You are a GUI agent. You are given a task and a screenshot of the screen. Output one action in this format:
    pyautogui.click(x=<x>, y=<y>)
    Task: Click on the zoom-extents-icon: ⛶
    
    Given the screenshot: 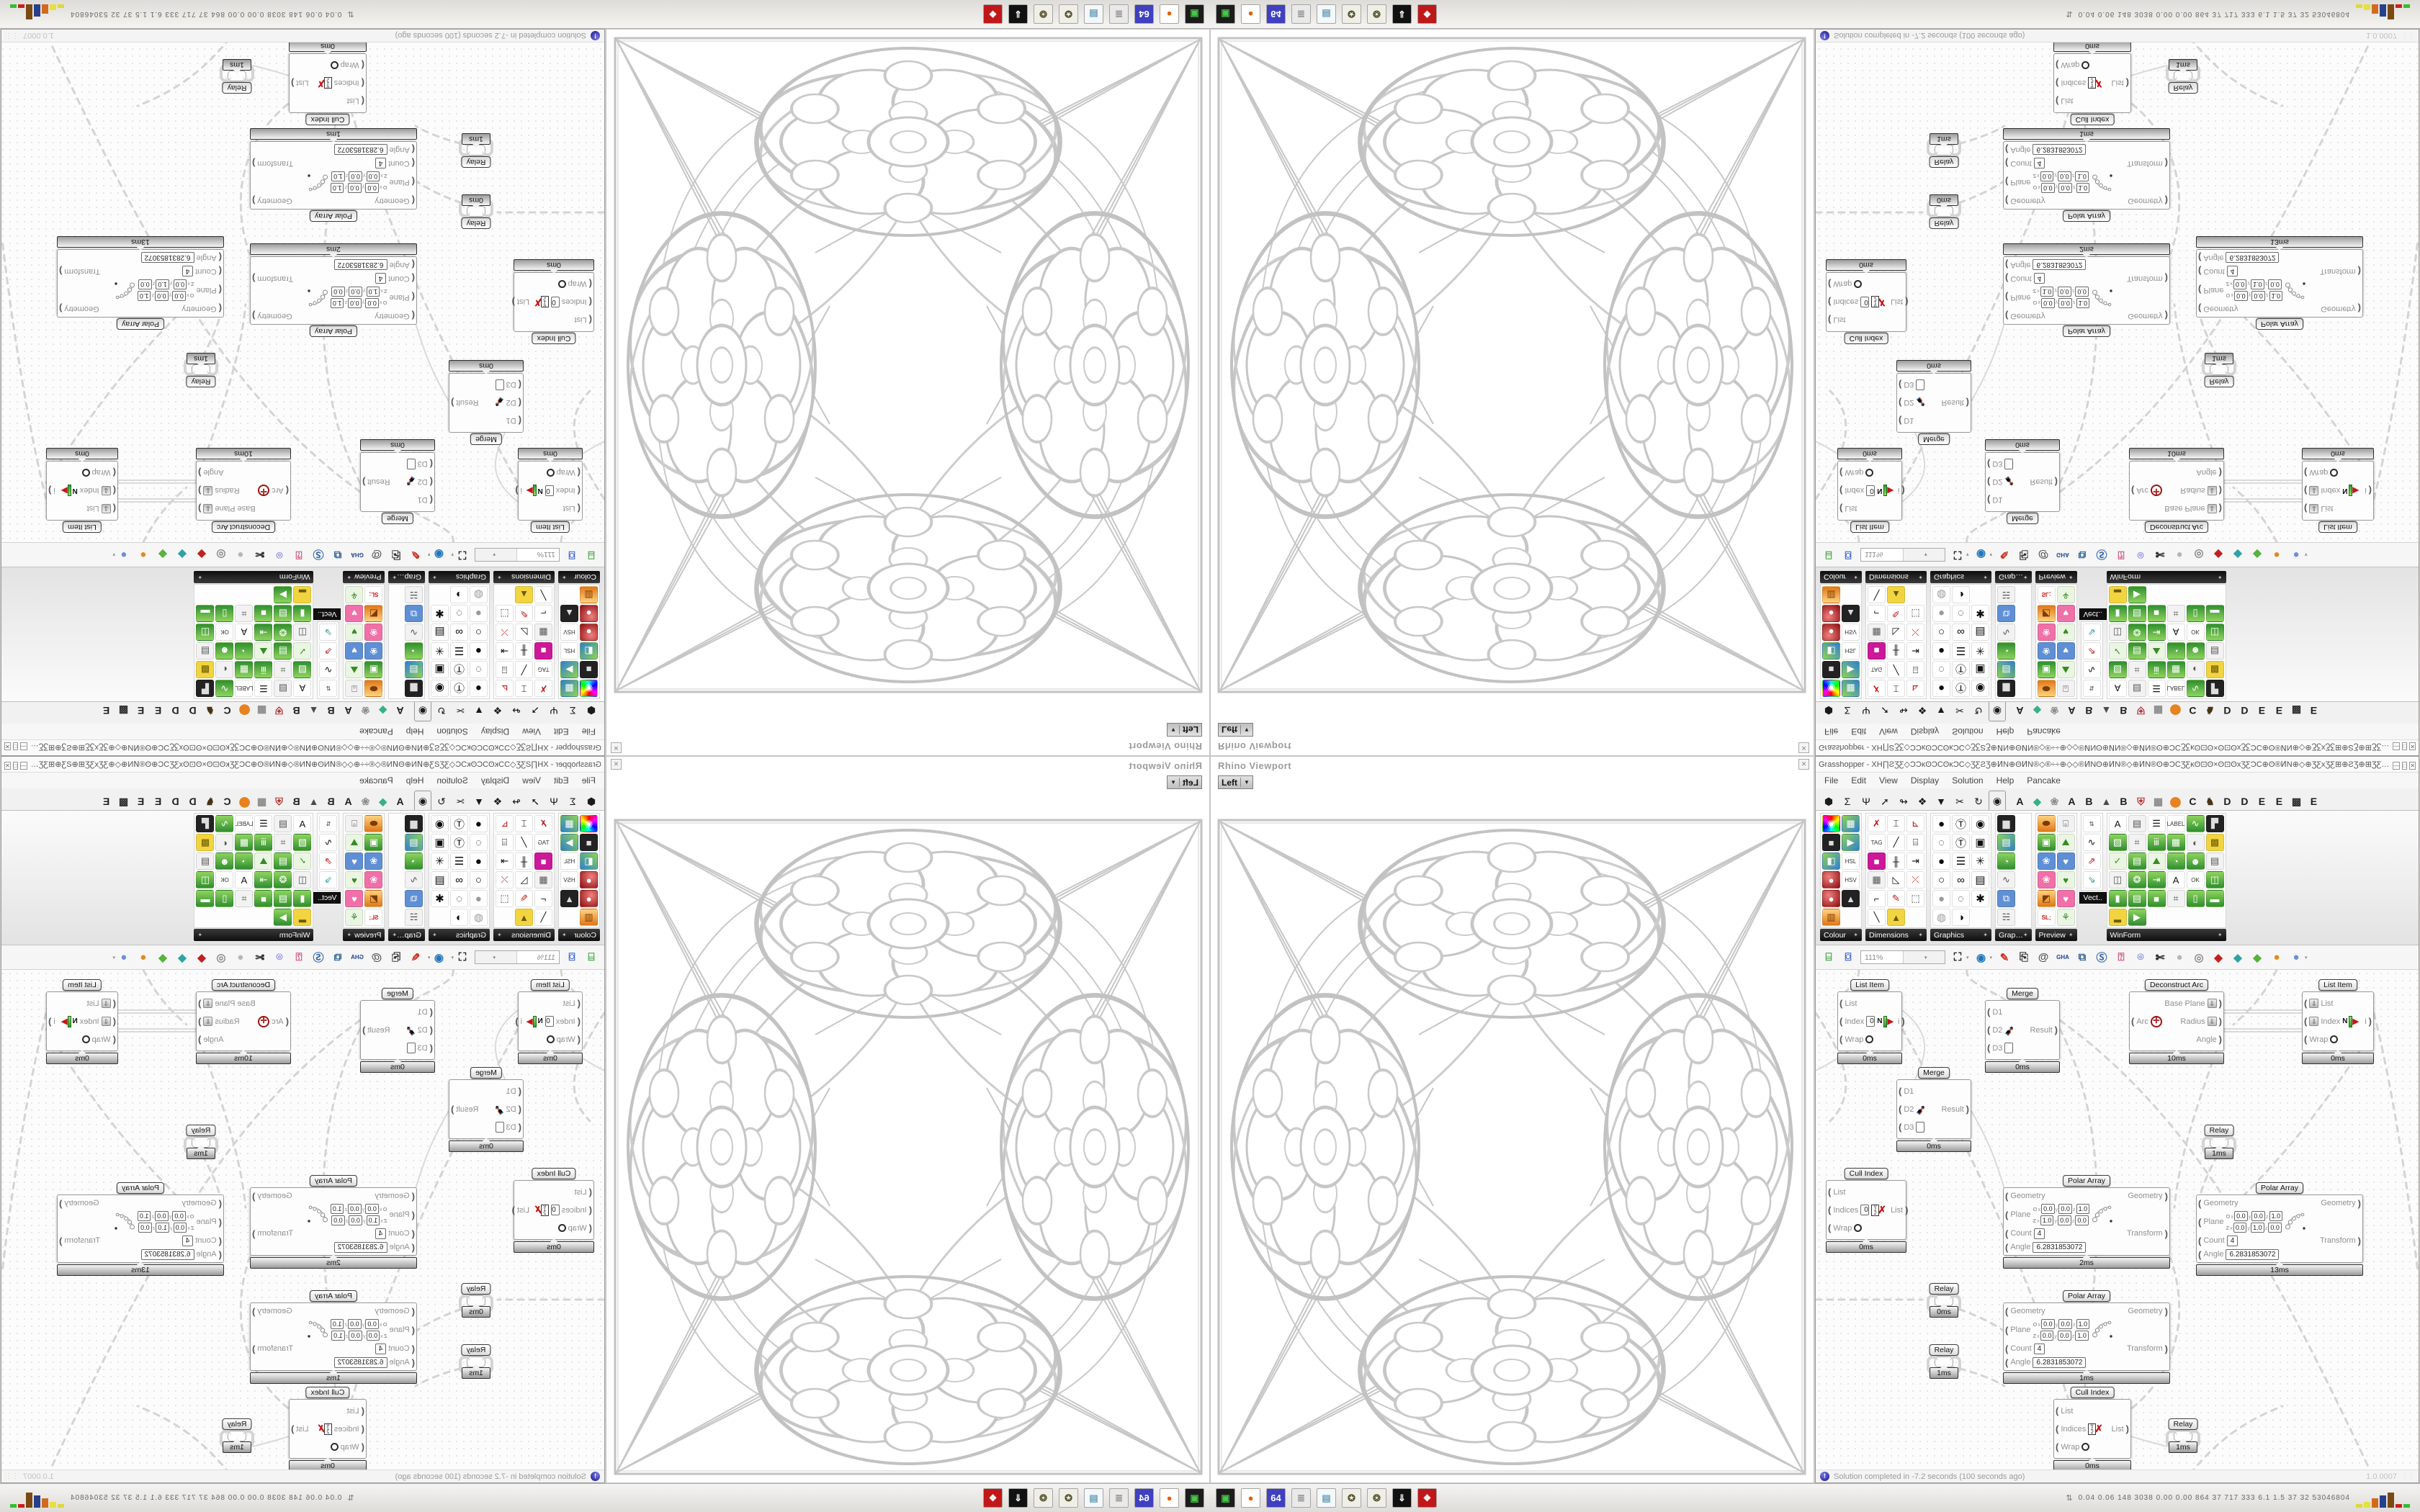 What is the action you would take?
    pyautogui.click(x=462, y=957)
    